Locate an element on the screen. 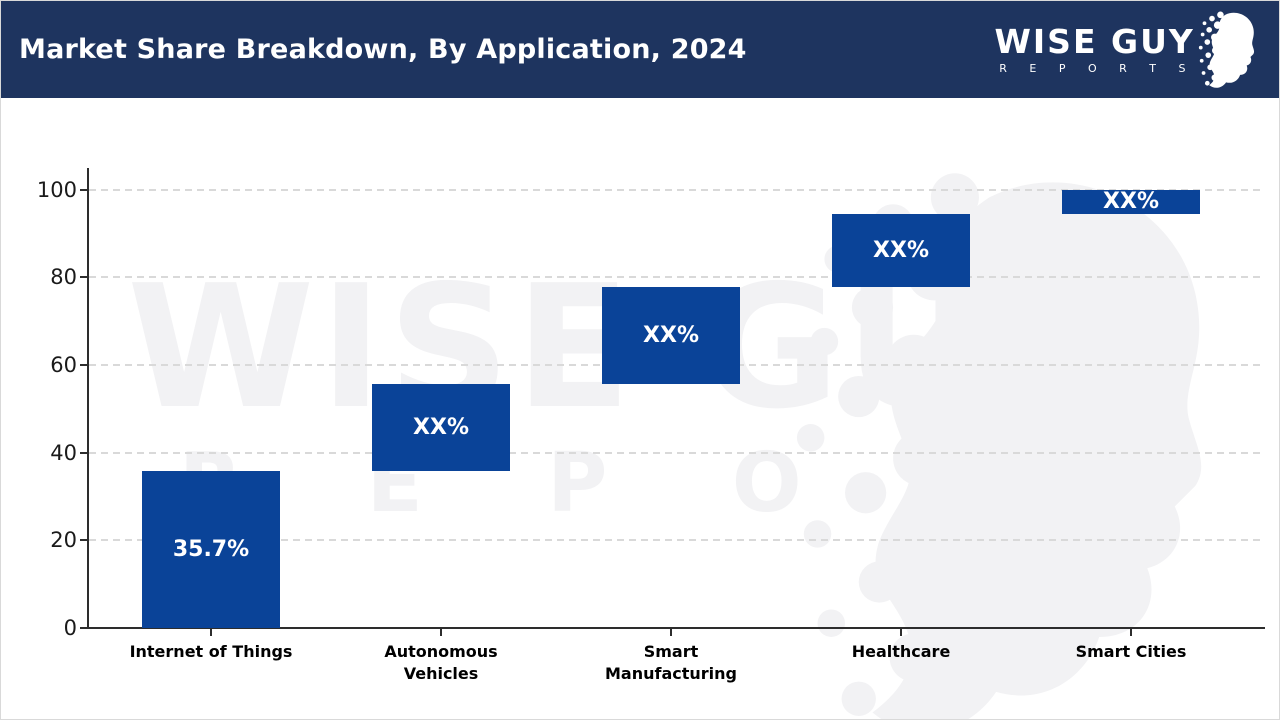 This screenshot has width=1280, height=720. y-tick-label: 80 is located at coordinates (63, 277).